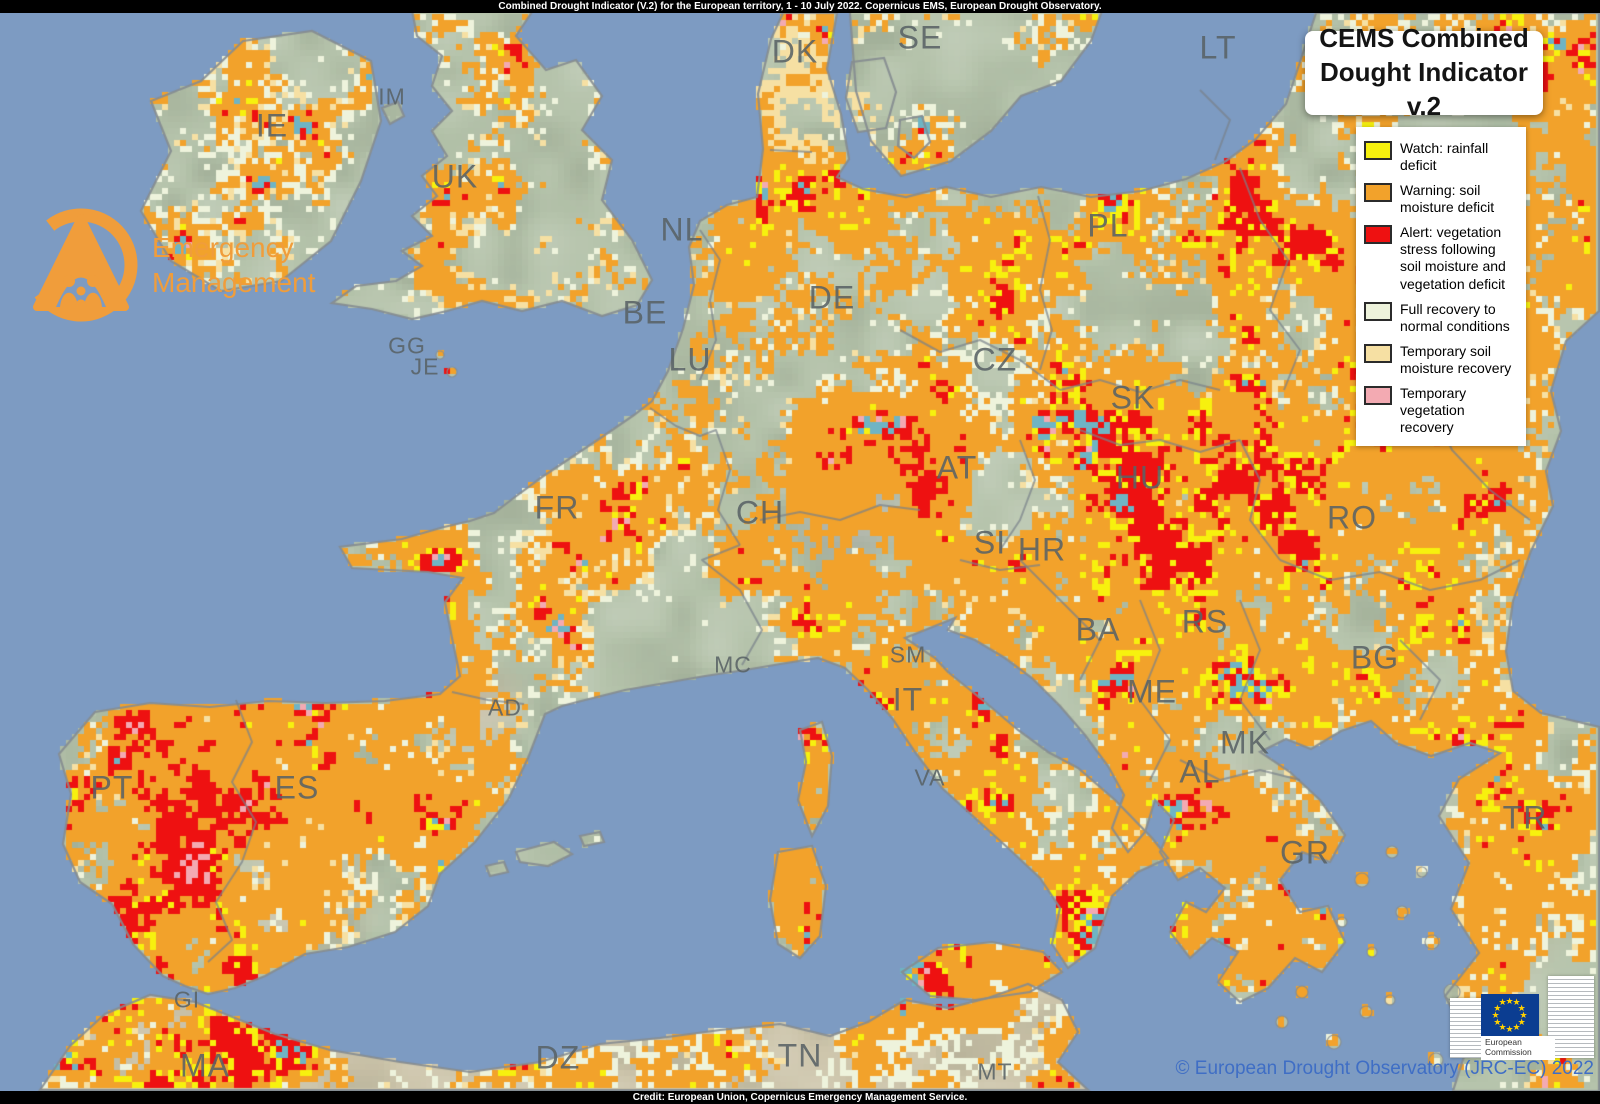 This screenshot has height=1104, width=1600. What do you see at coordinates (1200, 771) in the screenshot?
I see `country-label-AL: AL` at bounding box center [1200, 771].